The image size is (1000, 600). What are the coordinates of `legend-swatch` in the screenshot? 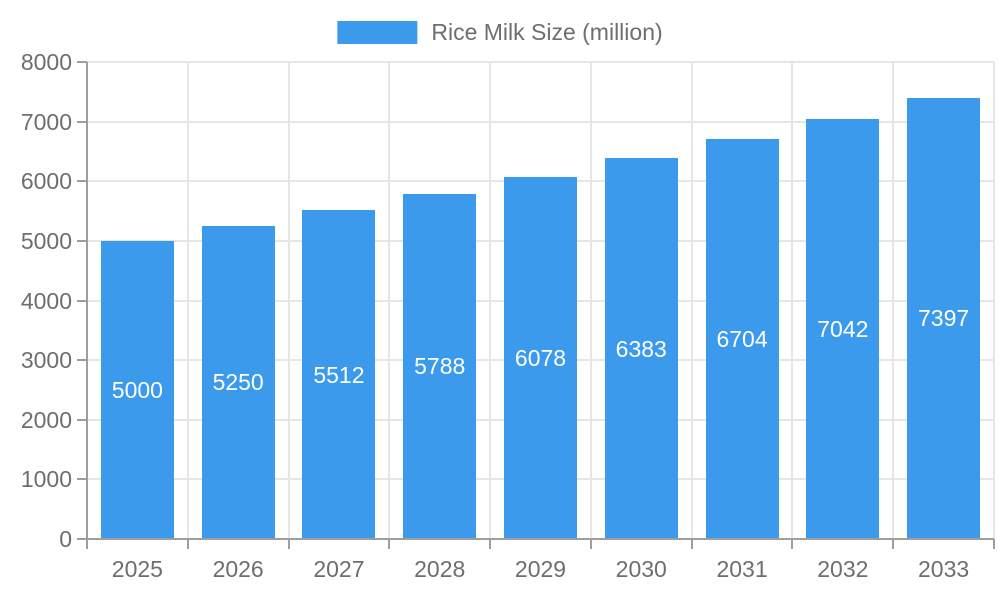 It's located at (377, 32).